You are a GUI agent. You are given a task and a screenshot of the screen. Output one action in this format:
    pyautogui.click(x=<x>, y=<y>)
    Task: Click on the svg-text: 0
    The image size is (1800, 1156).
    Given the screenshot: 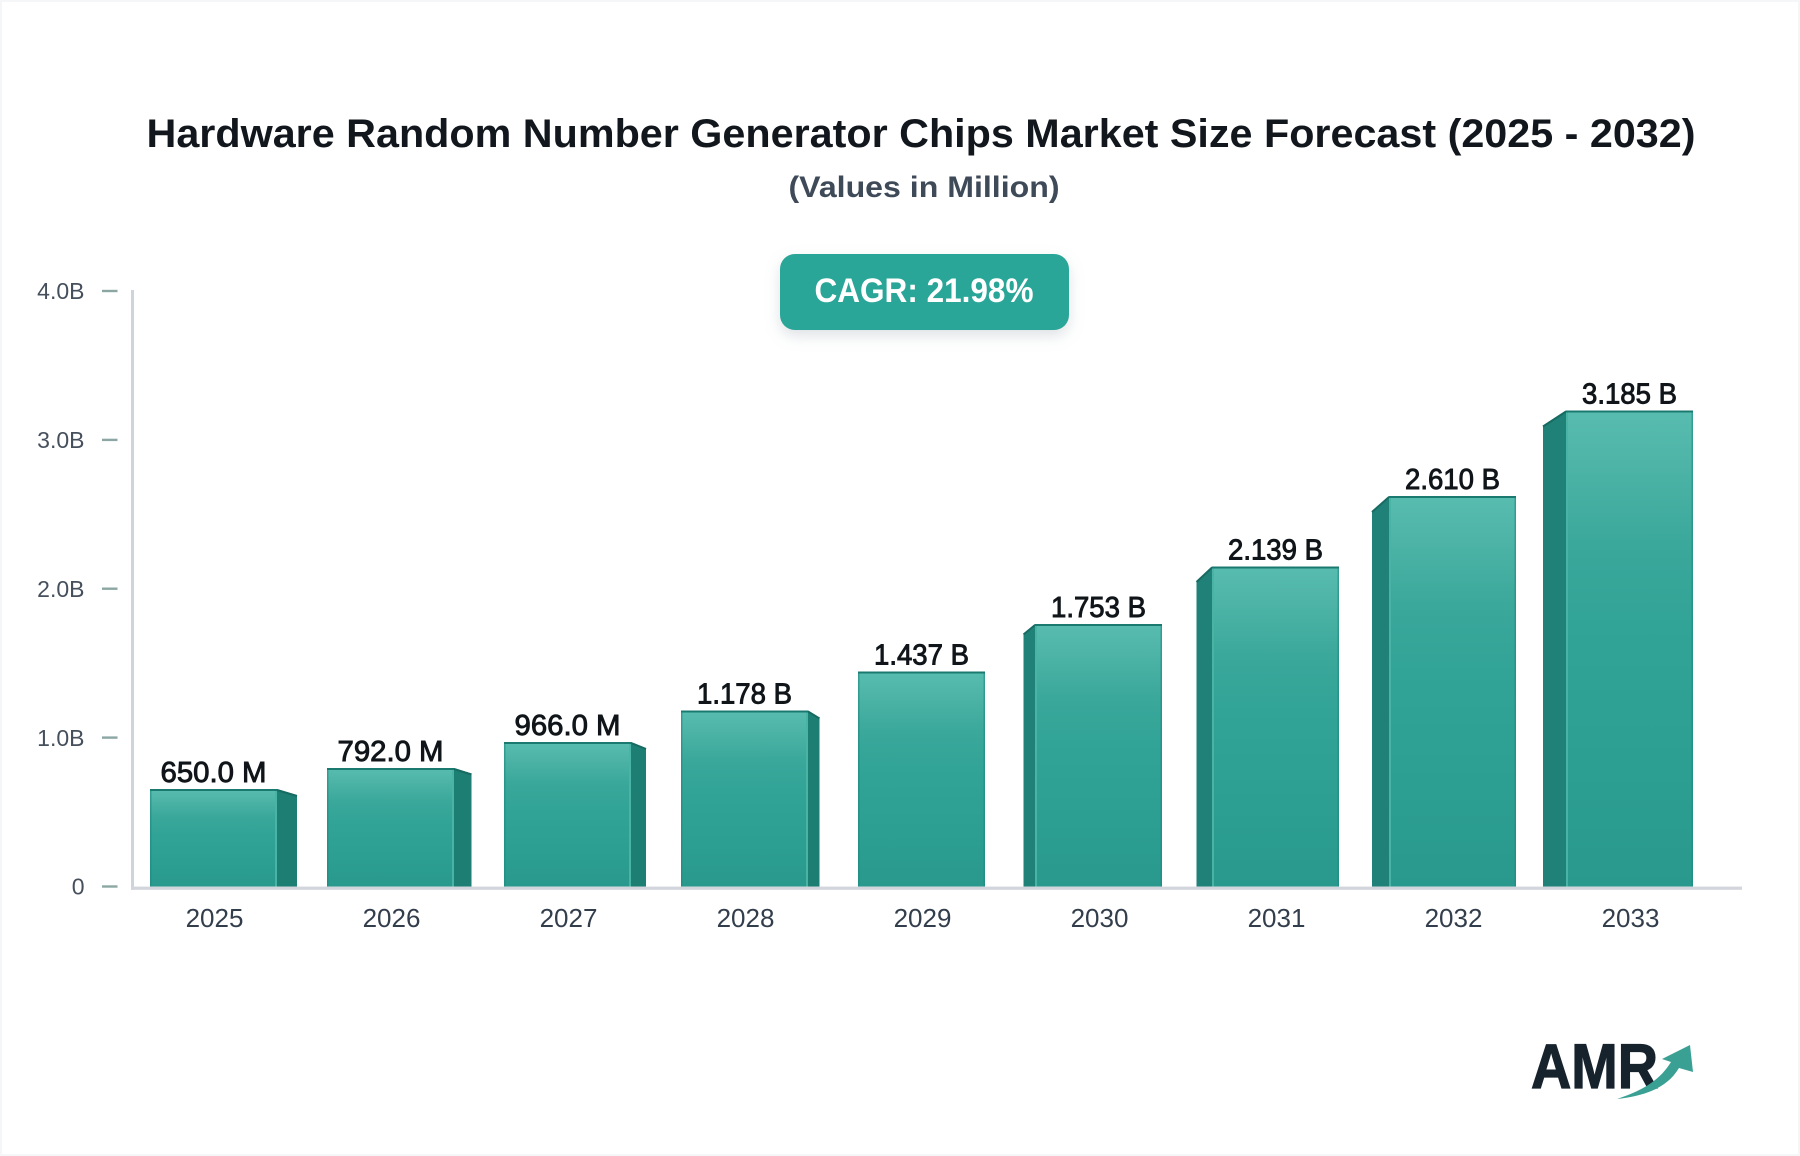 What is the action you would take?
    pyautogui.click(x=78, y=887)
    